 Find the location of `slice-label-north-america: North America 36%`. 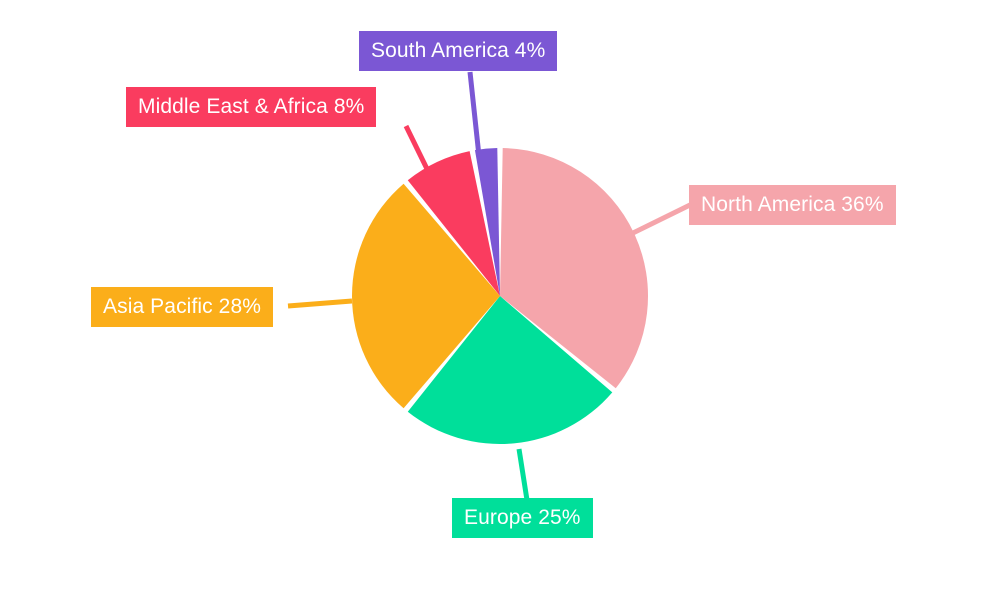

slice-label-north-america: North America 36% is located at coordinates (792, 205).